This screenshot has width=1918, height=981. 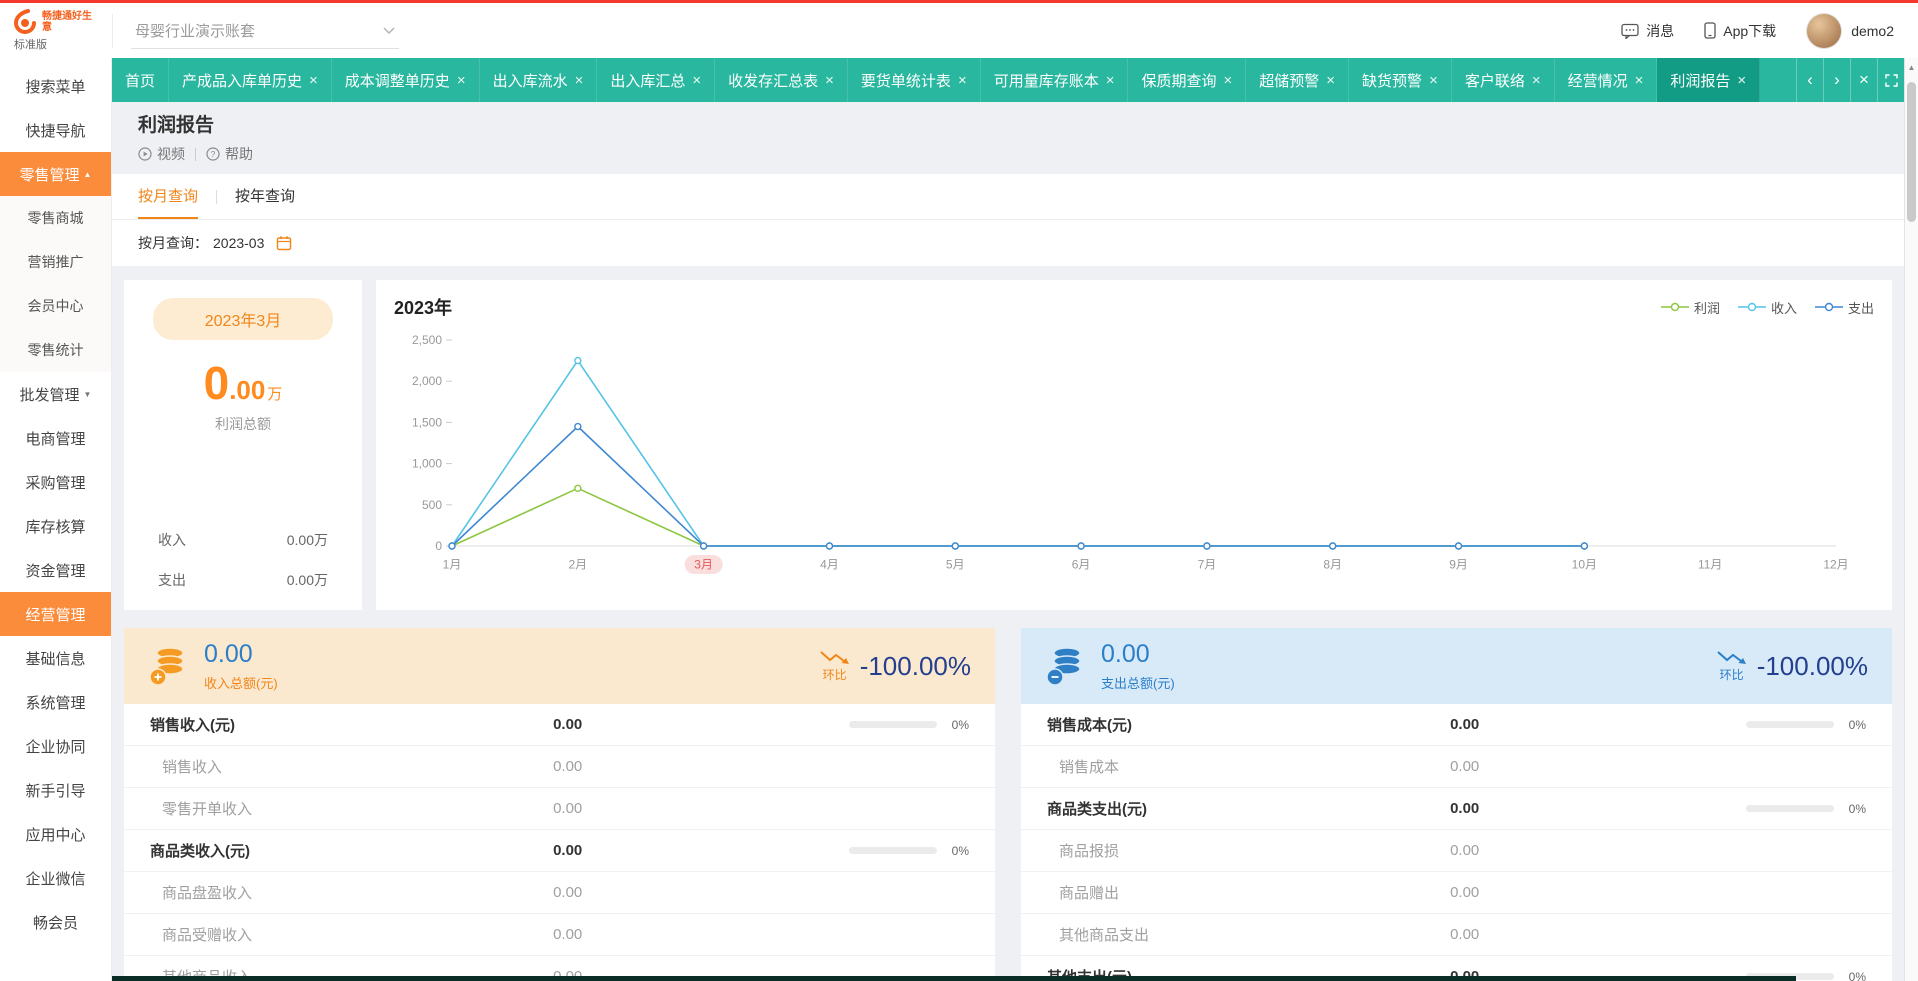 I want to click on help-link: ? 帮助, so click(x=229, y=154).